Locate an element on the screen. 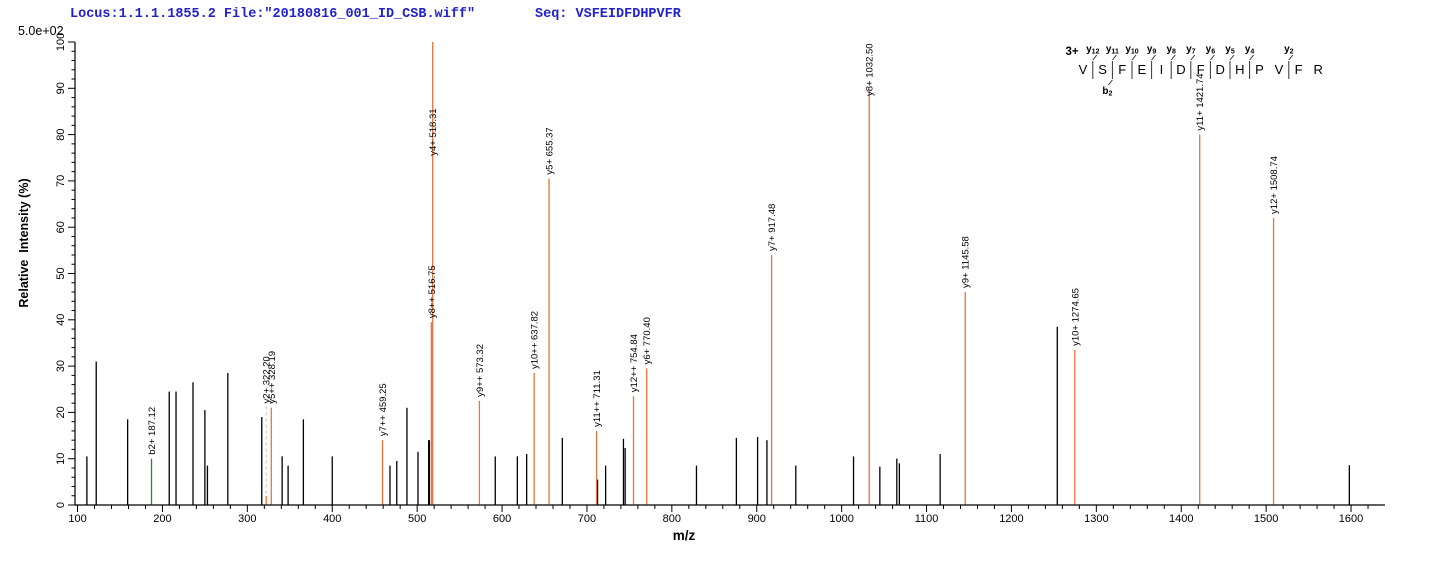 Image resolution: width=1436 pixels, height=562 pixels. x-axis-title: m/z is located at coordinates (684, 535).